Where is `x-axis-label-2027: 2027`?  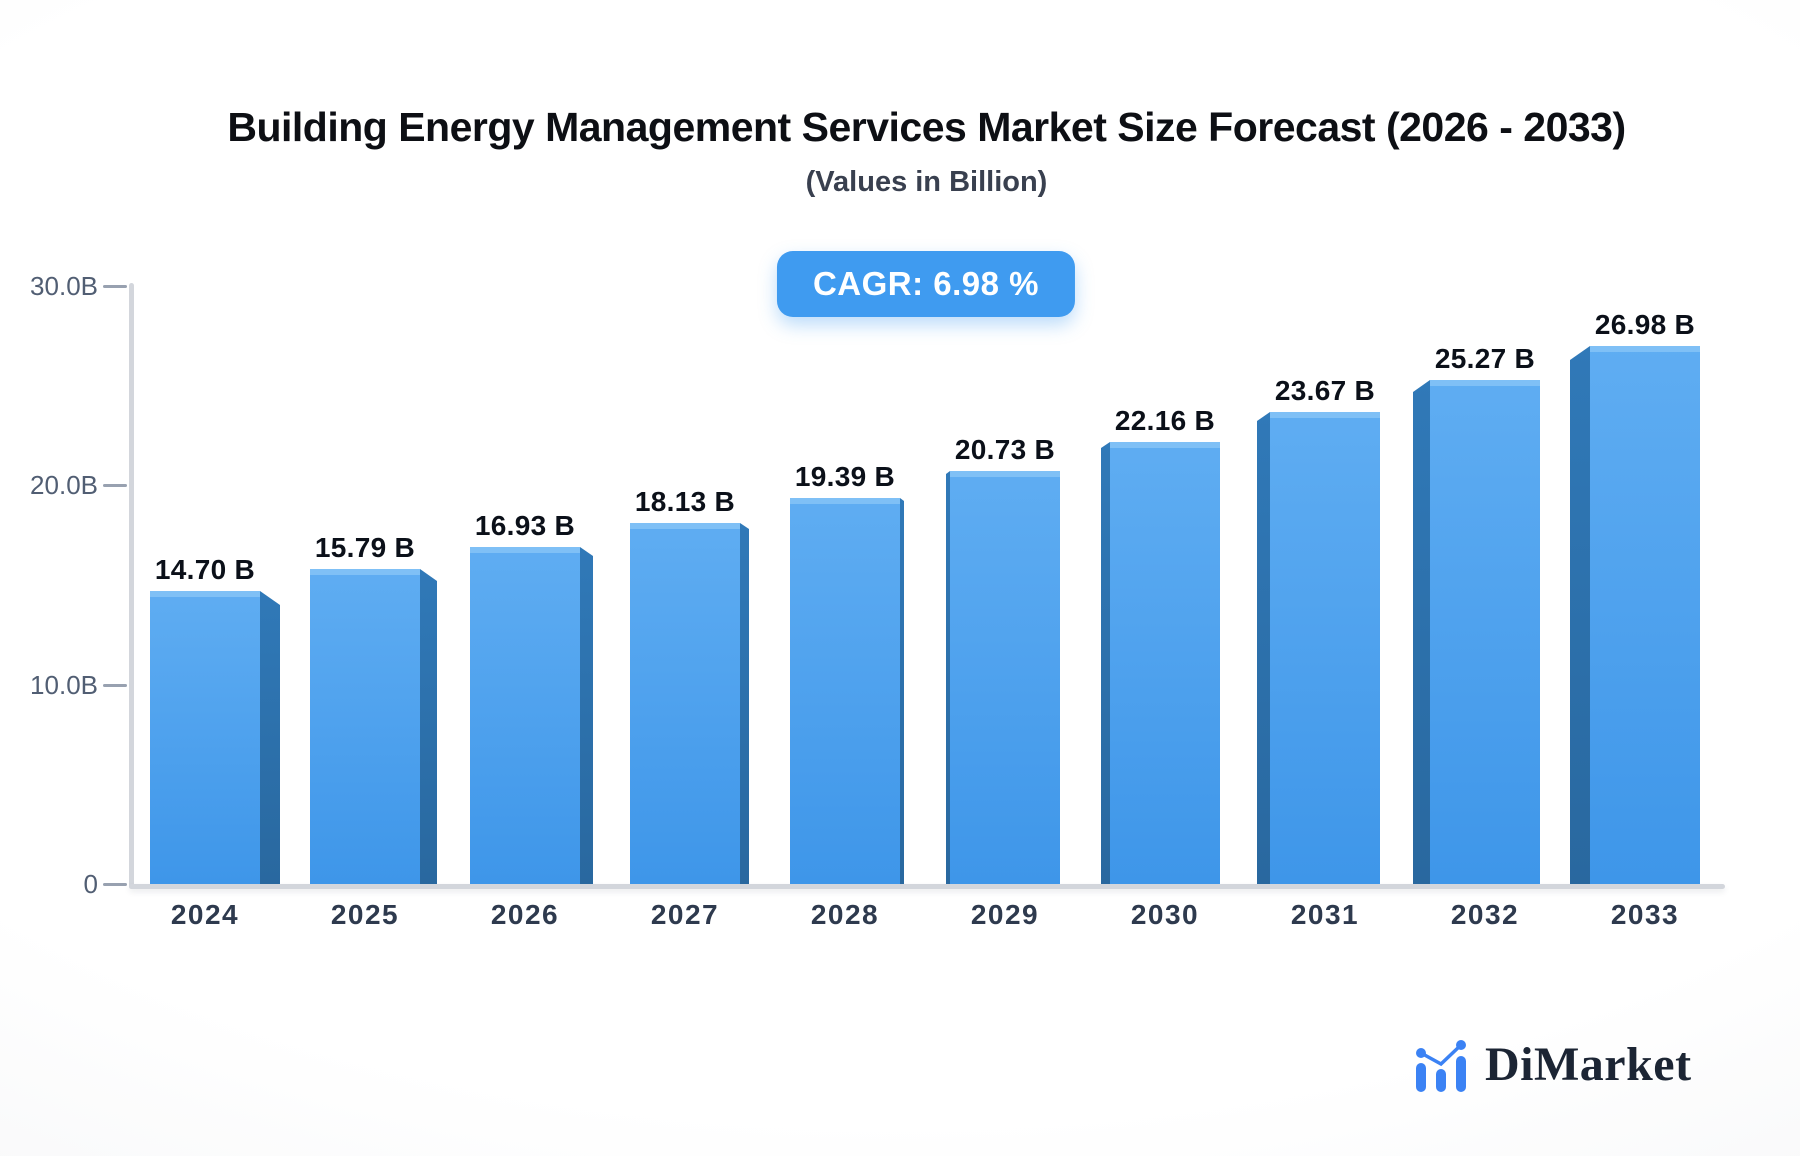 x-axis-label-2027: 2027 is located at coordinates (685, 914).